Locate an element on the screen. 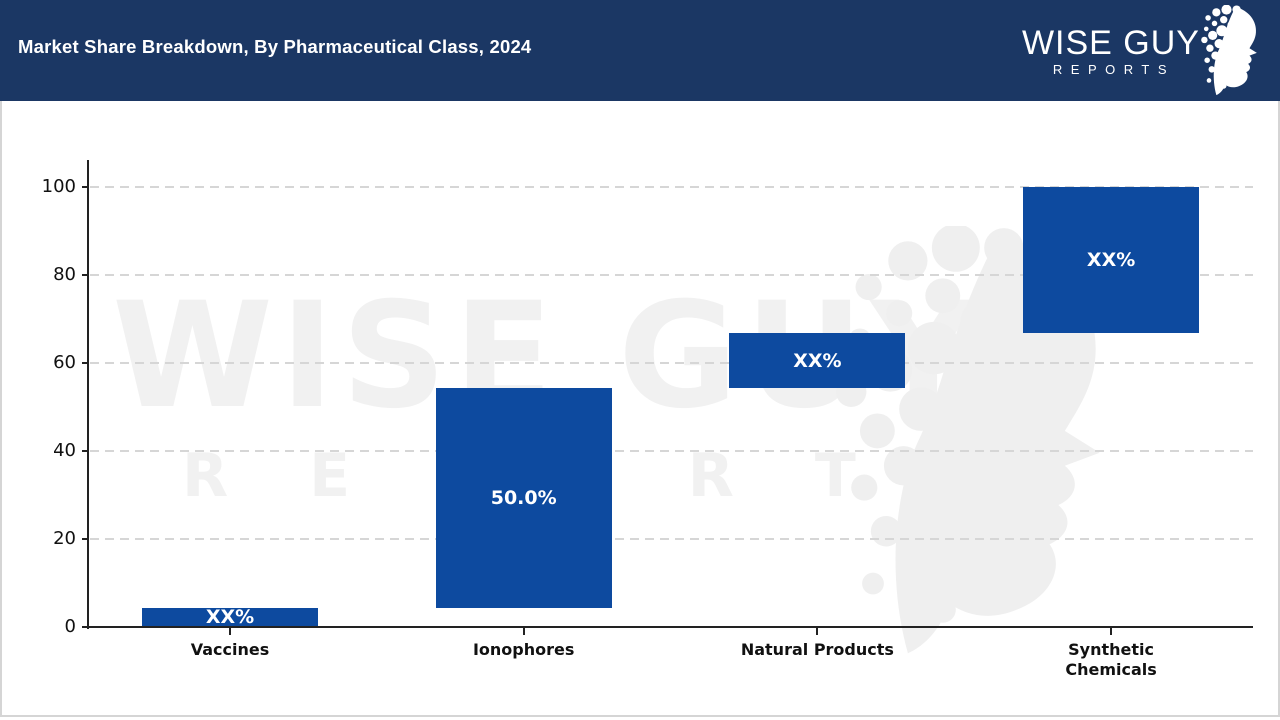 The image size is (1280, 720). logo-wordmark-line2: REPORTS is located at coordinates (1114, 69).